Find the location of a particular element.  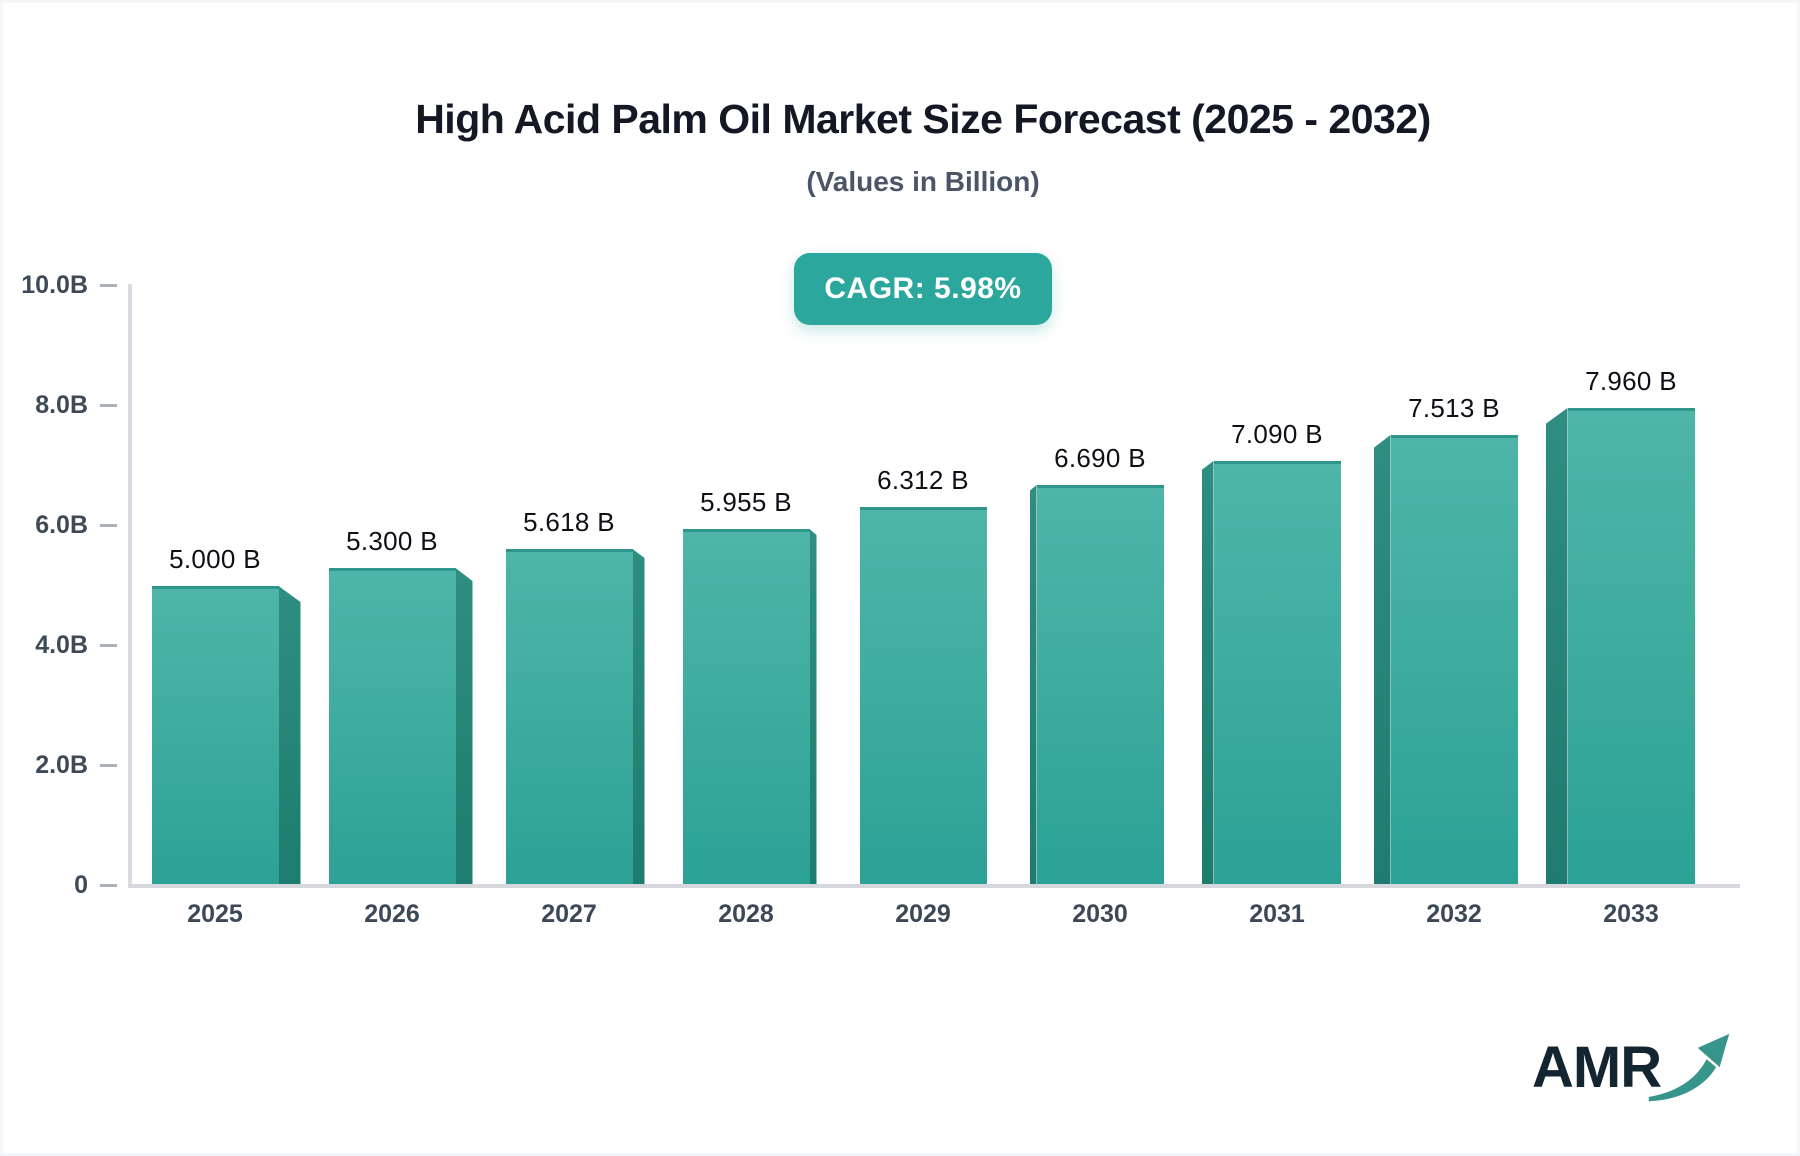

y-tick-label: 6.0B is located at coordinates (61, 525).